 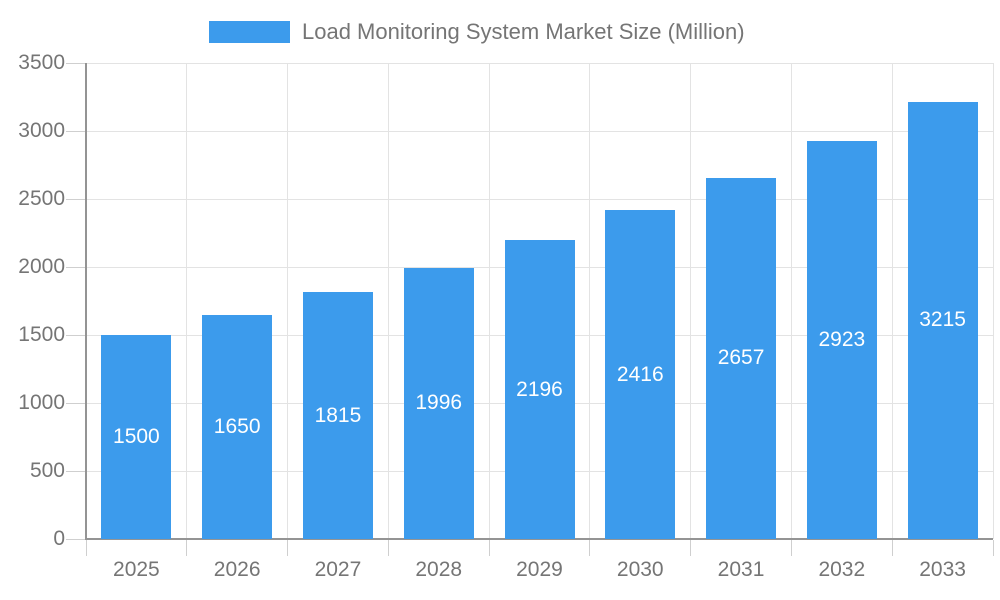 I want to click on bar-2028: 1996, so click(x=438, y=403).